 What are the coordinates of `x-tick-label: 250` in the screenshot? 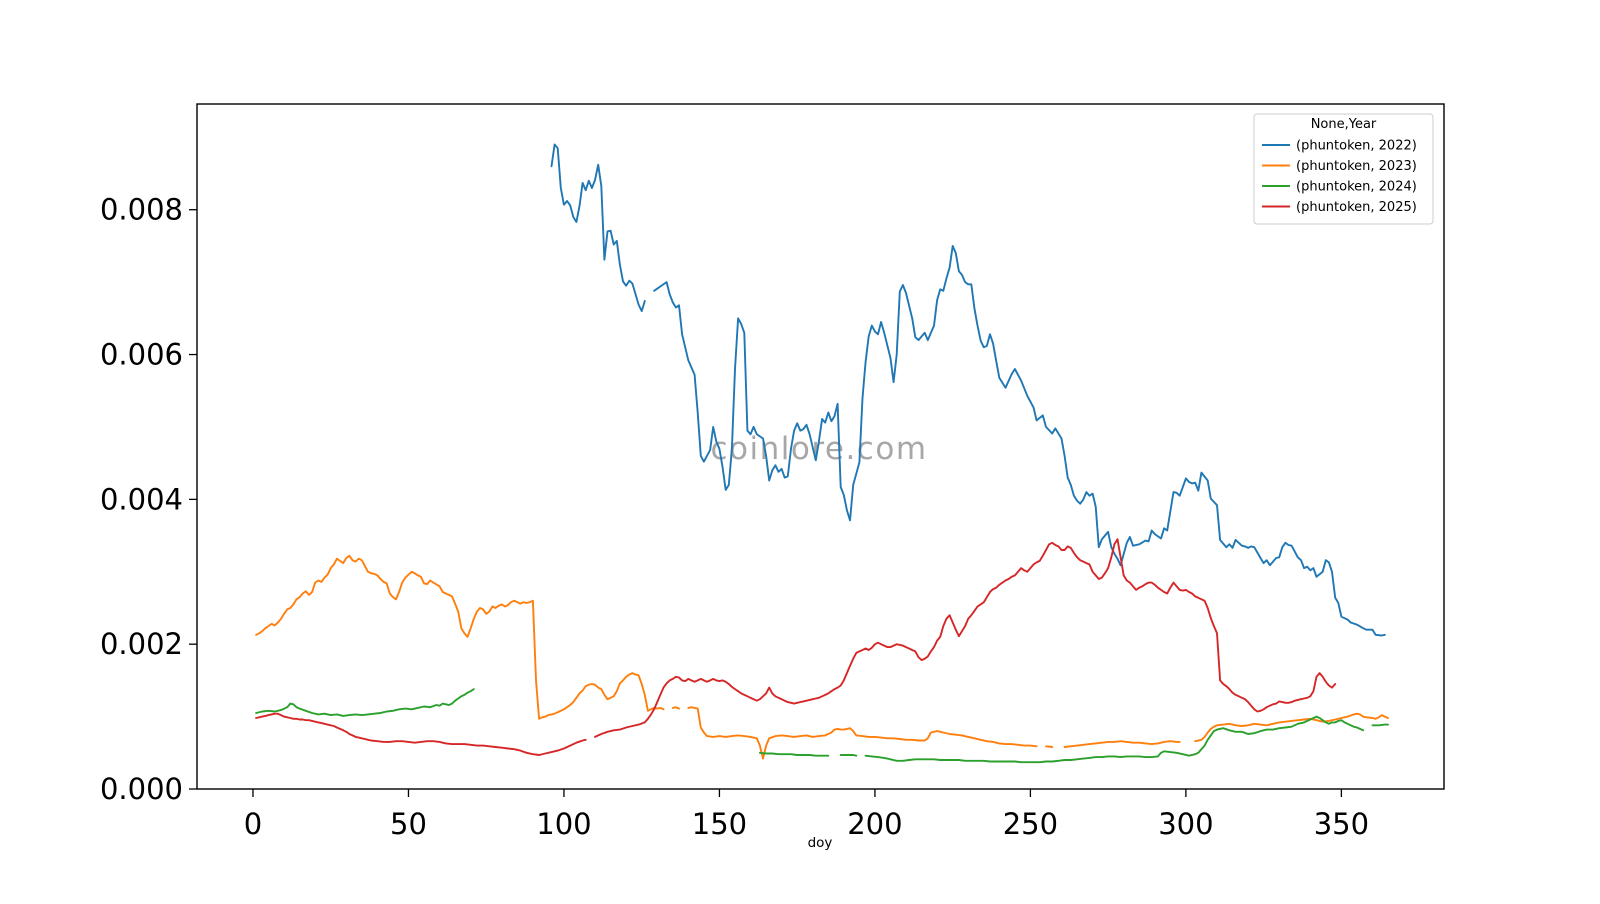 It's located at (1030, 824).